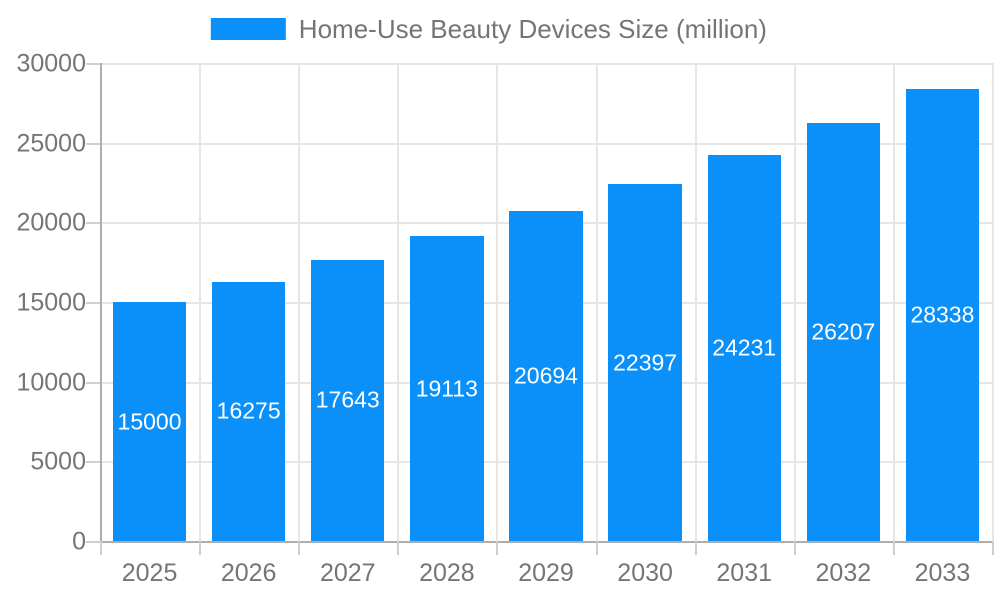  I want to click on y-axis-tick-label: 10000, so click(51, 382).